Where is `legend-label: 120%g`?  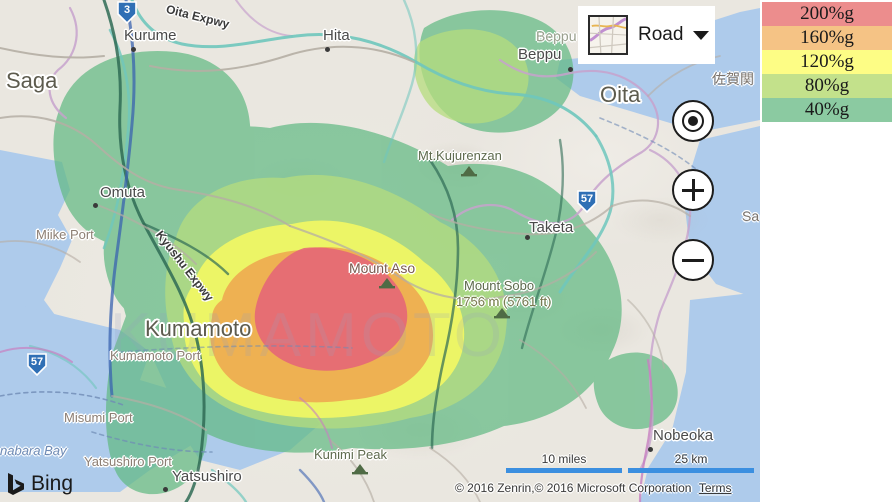 legend-label: 120%g is located at coordinates (827, 61).